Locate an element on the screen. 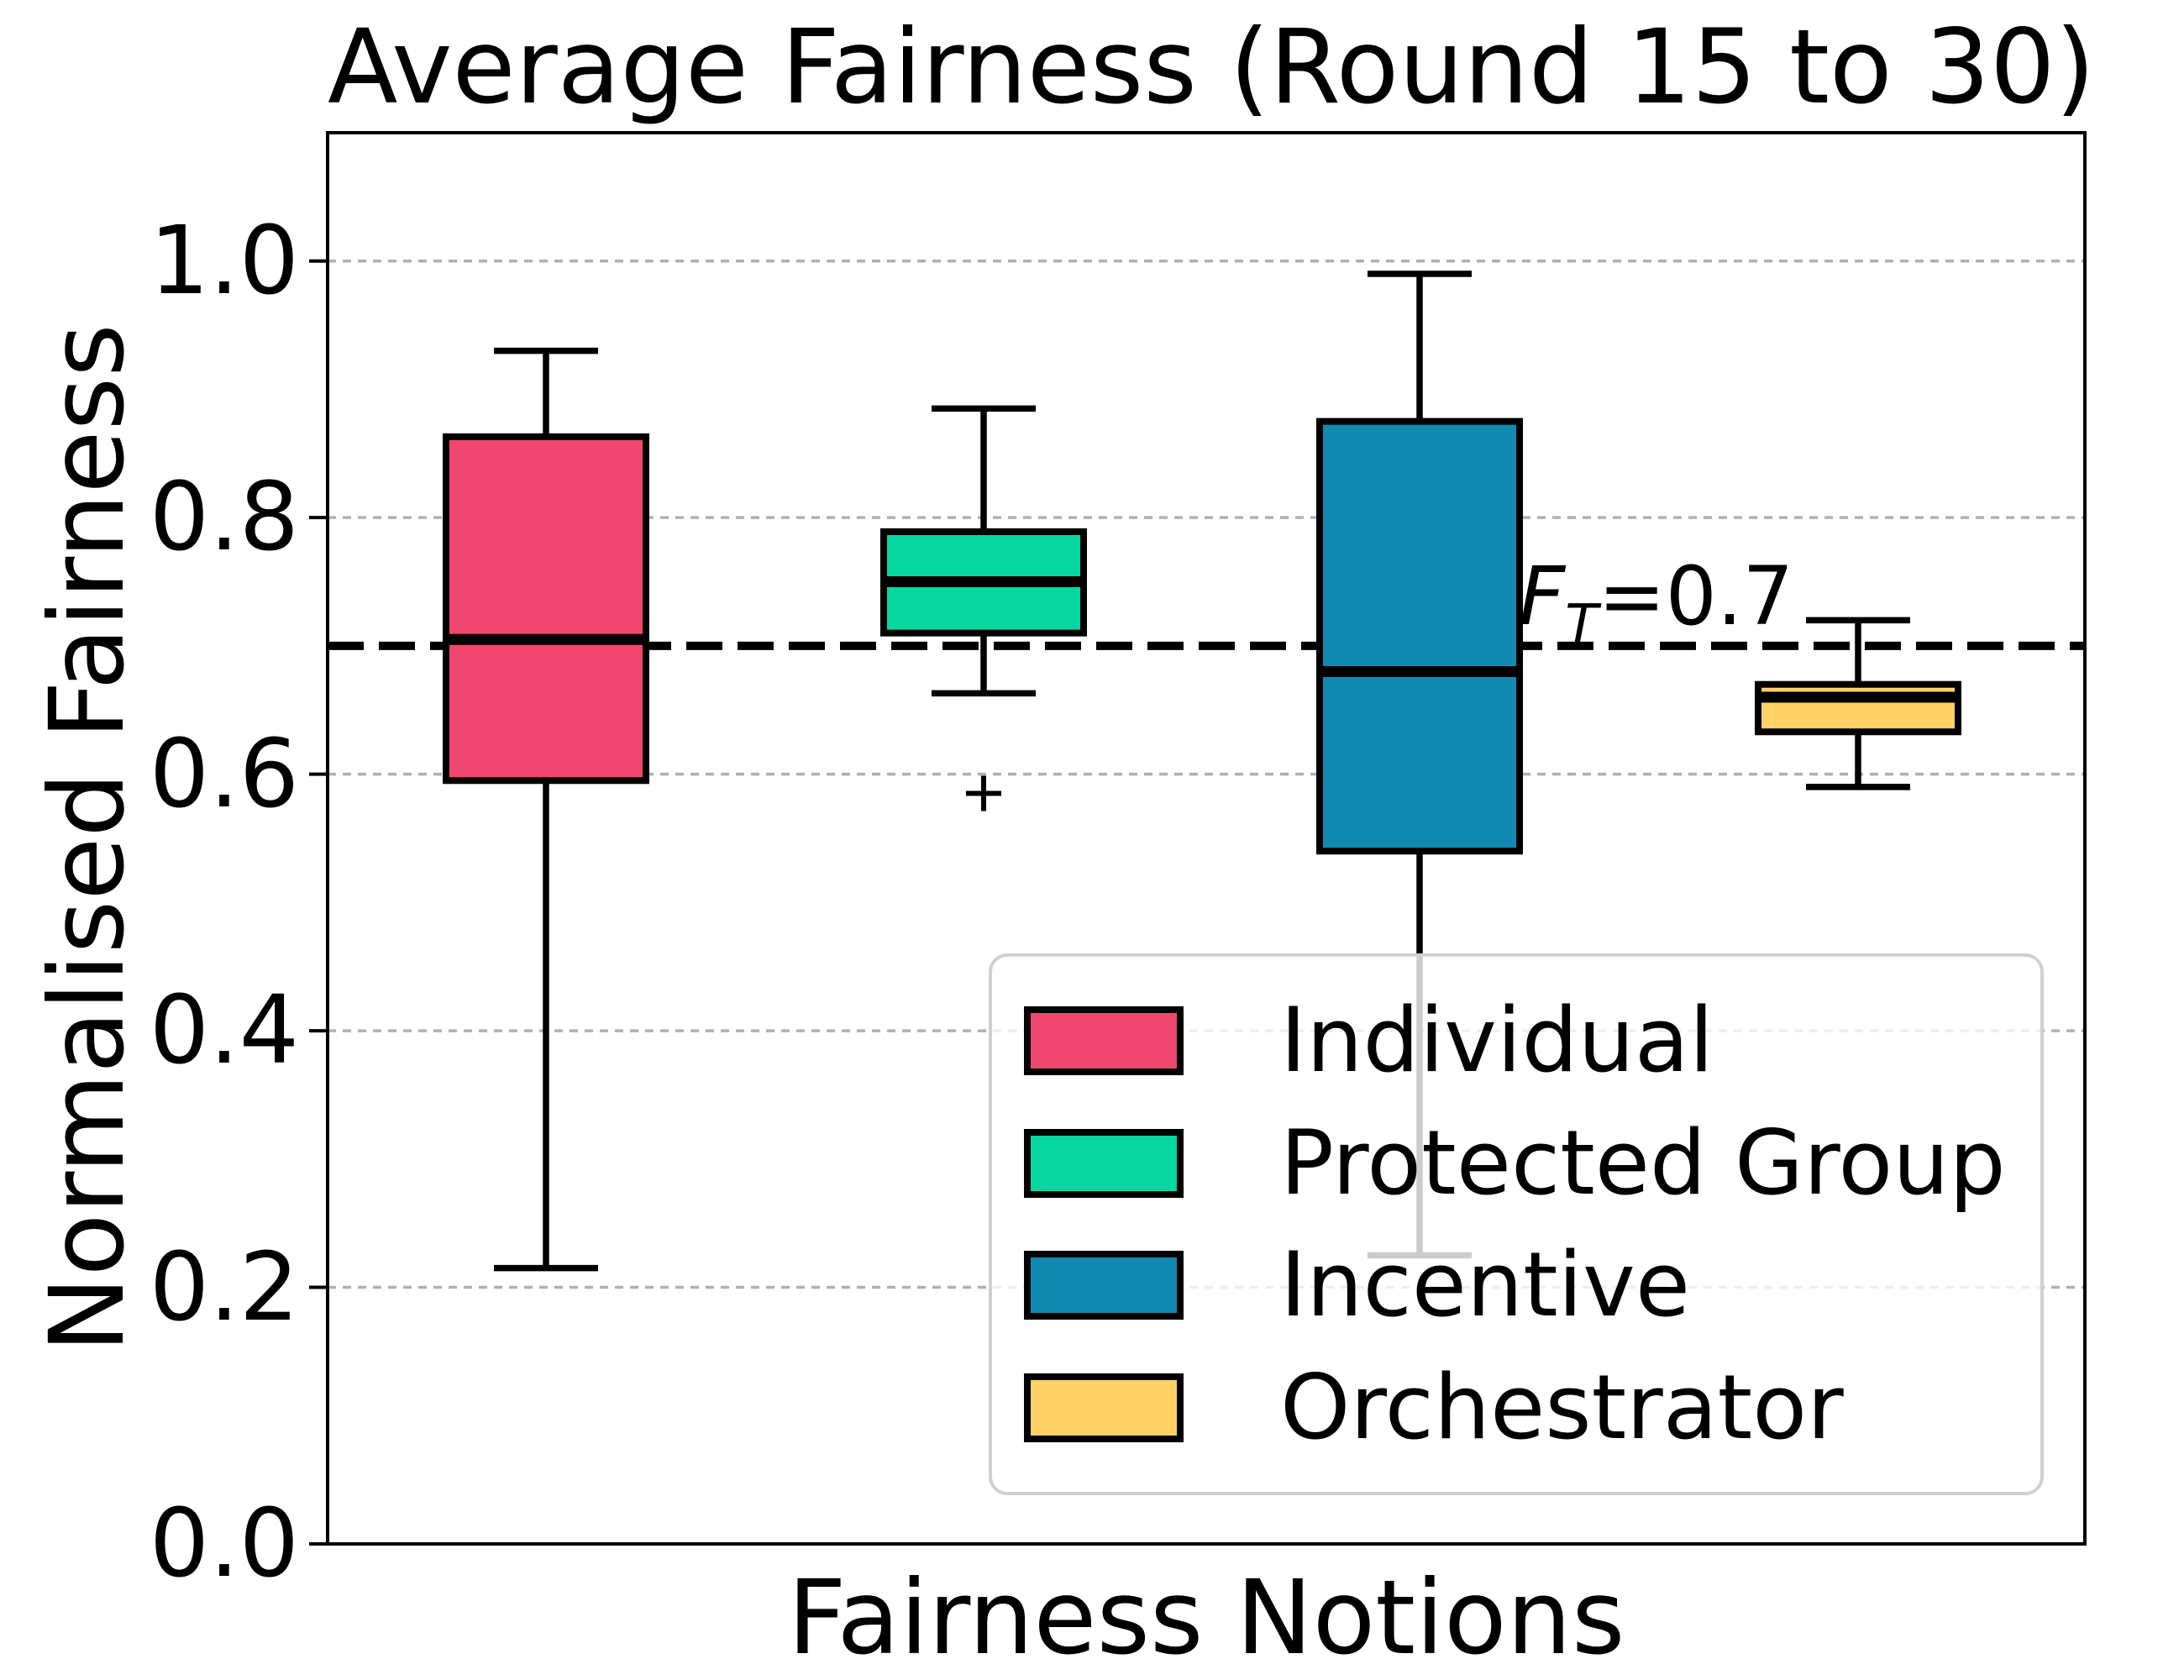 The image size is (2184, 1680). chart-title: Average Fairness (Round 15 to 30) is located at coordinates (1212, 67).